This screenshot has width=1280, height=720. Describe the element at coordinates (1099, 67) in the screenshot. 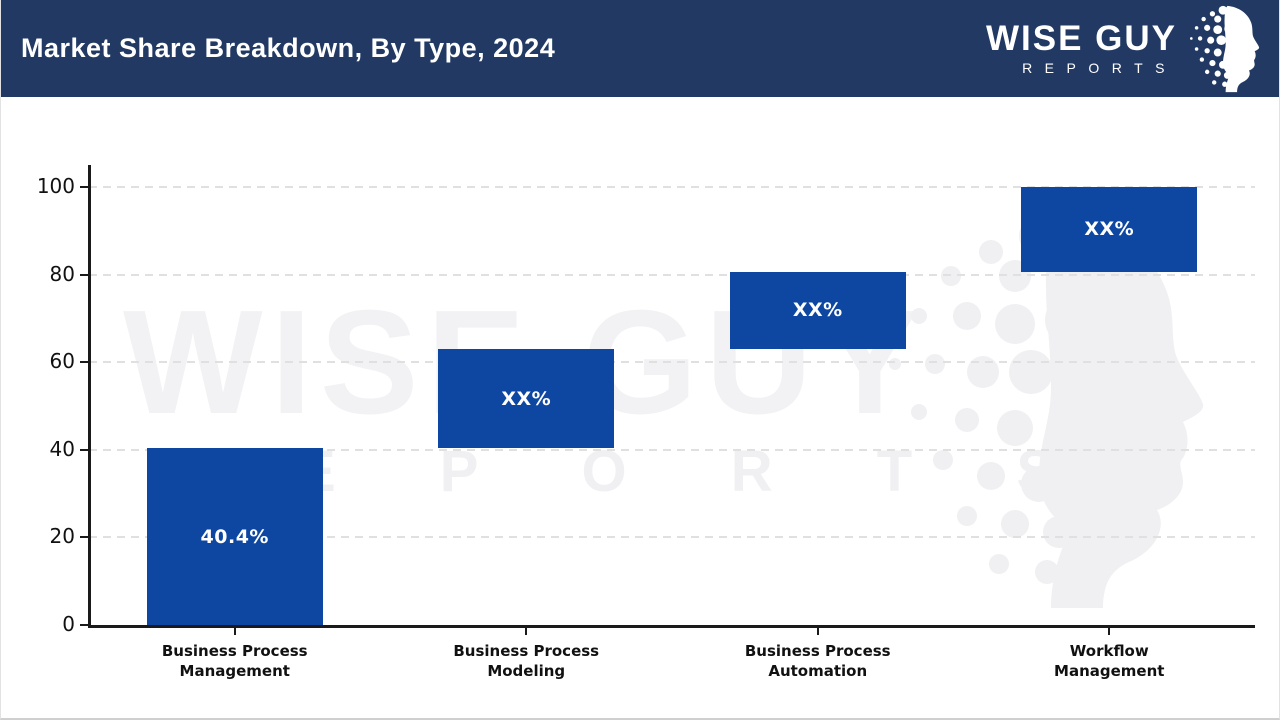

I see `logo-subtitle: REPORTS` at that location.